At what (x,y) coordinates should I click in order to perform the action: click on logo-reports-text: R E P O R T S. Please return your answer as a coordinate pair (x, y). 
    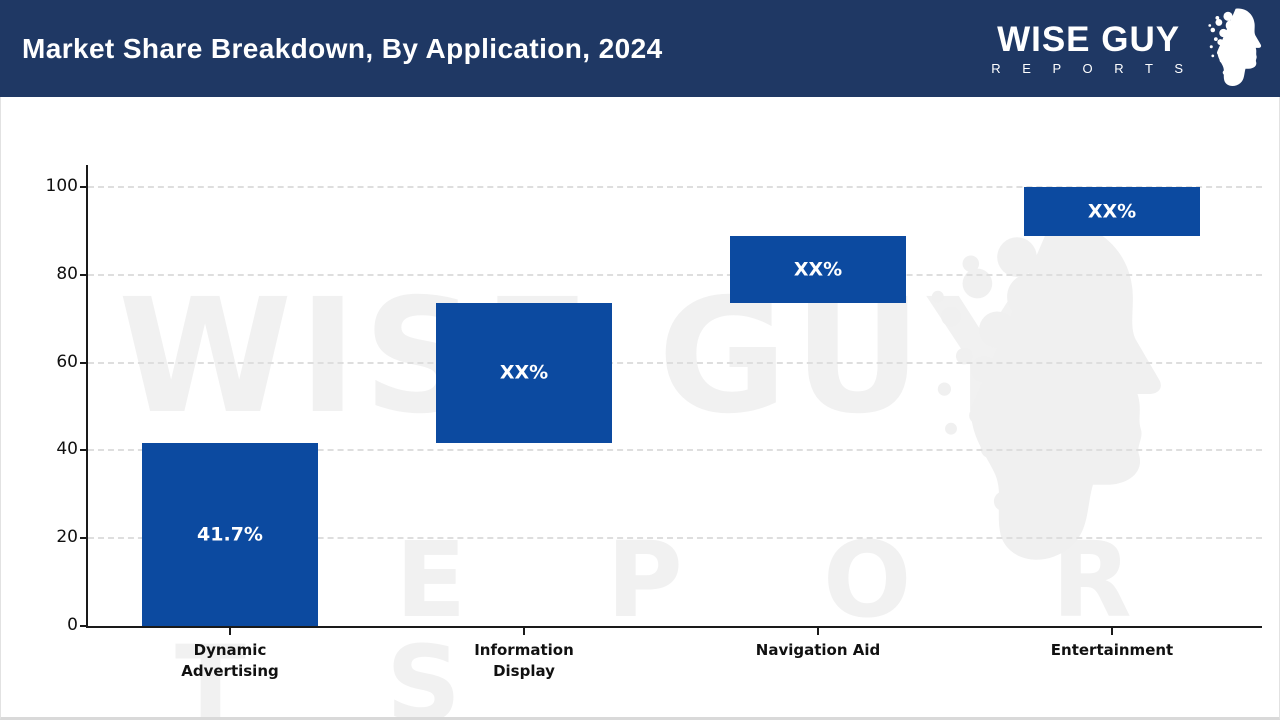
    Looking at the image, I should click on (1091, 68).